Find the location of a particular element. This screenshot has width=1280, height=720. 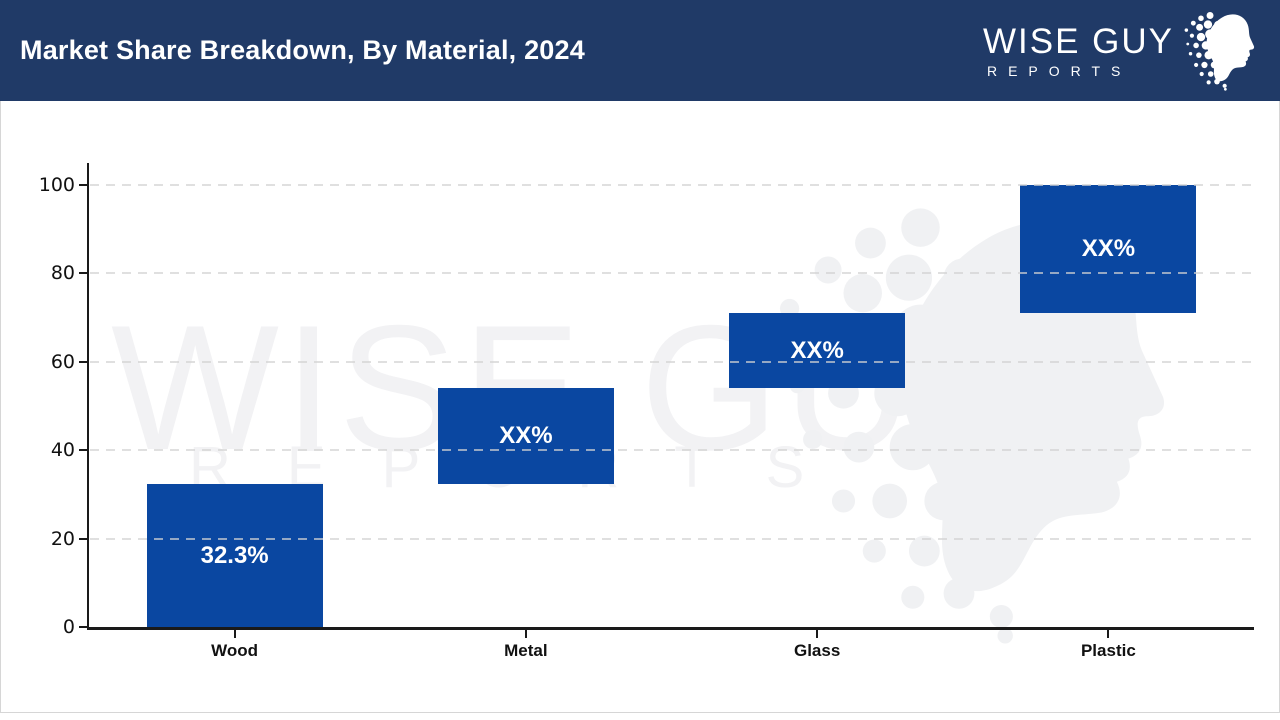

bar-value-label-metal: XX% is located at coordinates (526, 436).